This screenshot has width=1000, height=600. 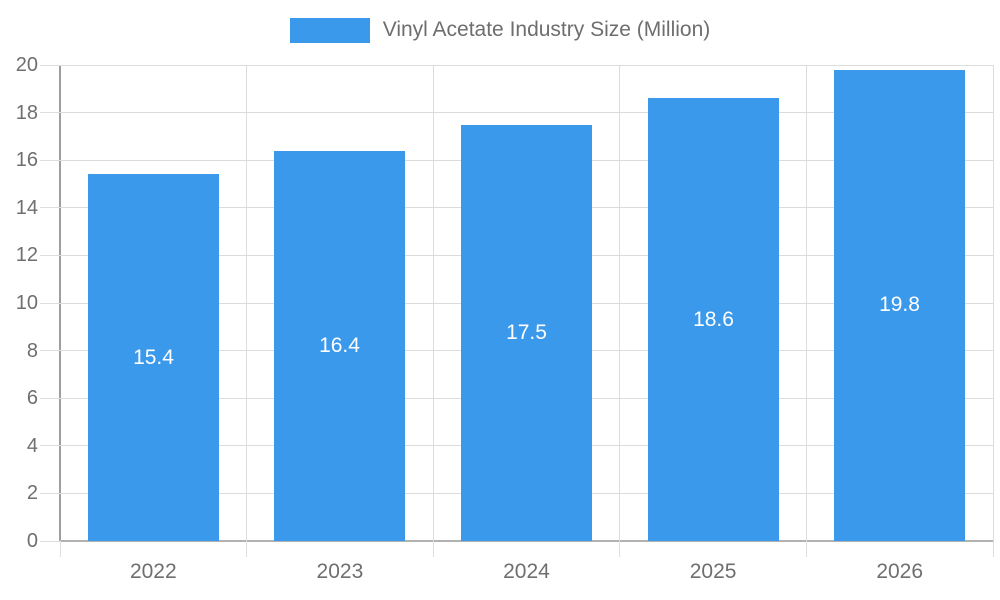 I want to click on bar-value-label: 19.8, so click(x=899, y=305).